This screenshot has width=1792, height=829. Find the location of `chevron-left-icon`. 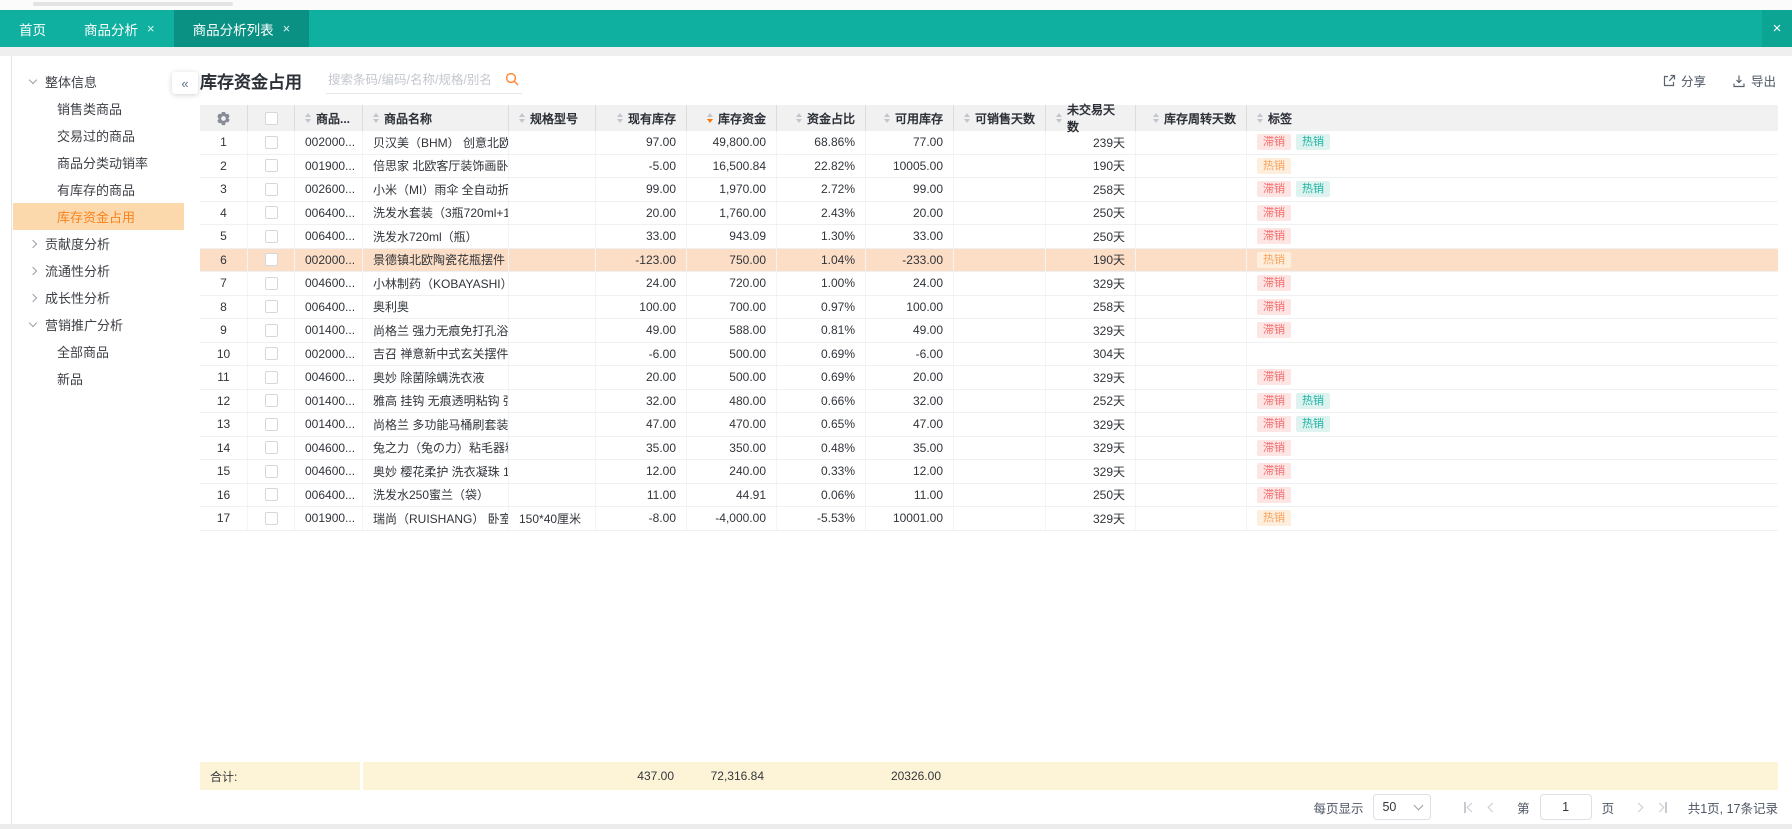

chevron-left-icon is located at coordinates (1492, 807).